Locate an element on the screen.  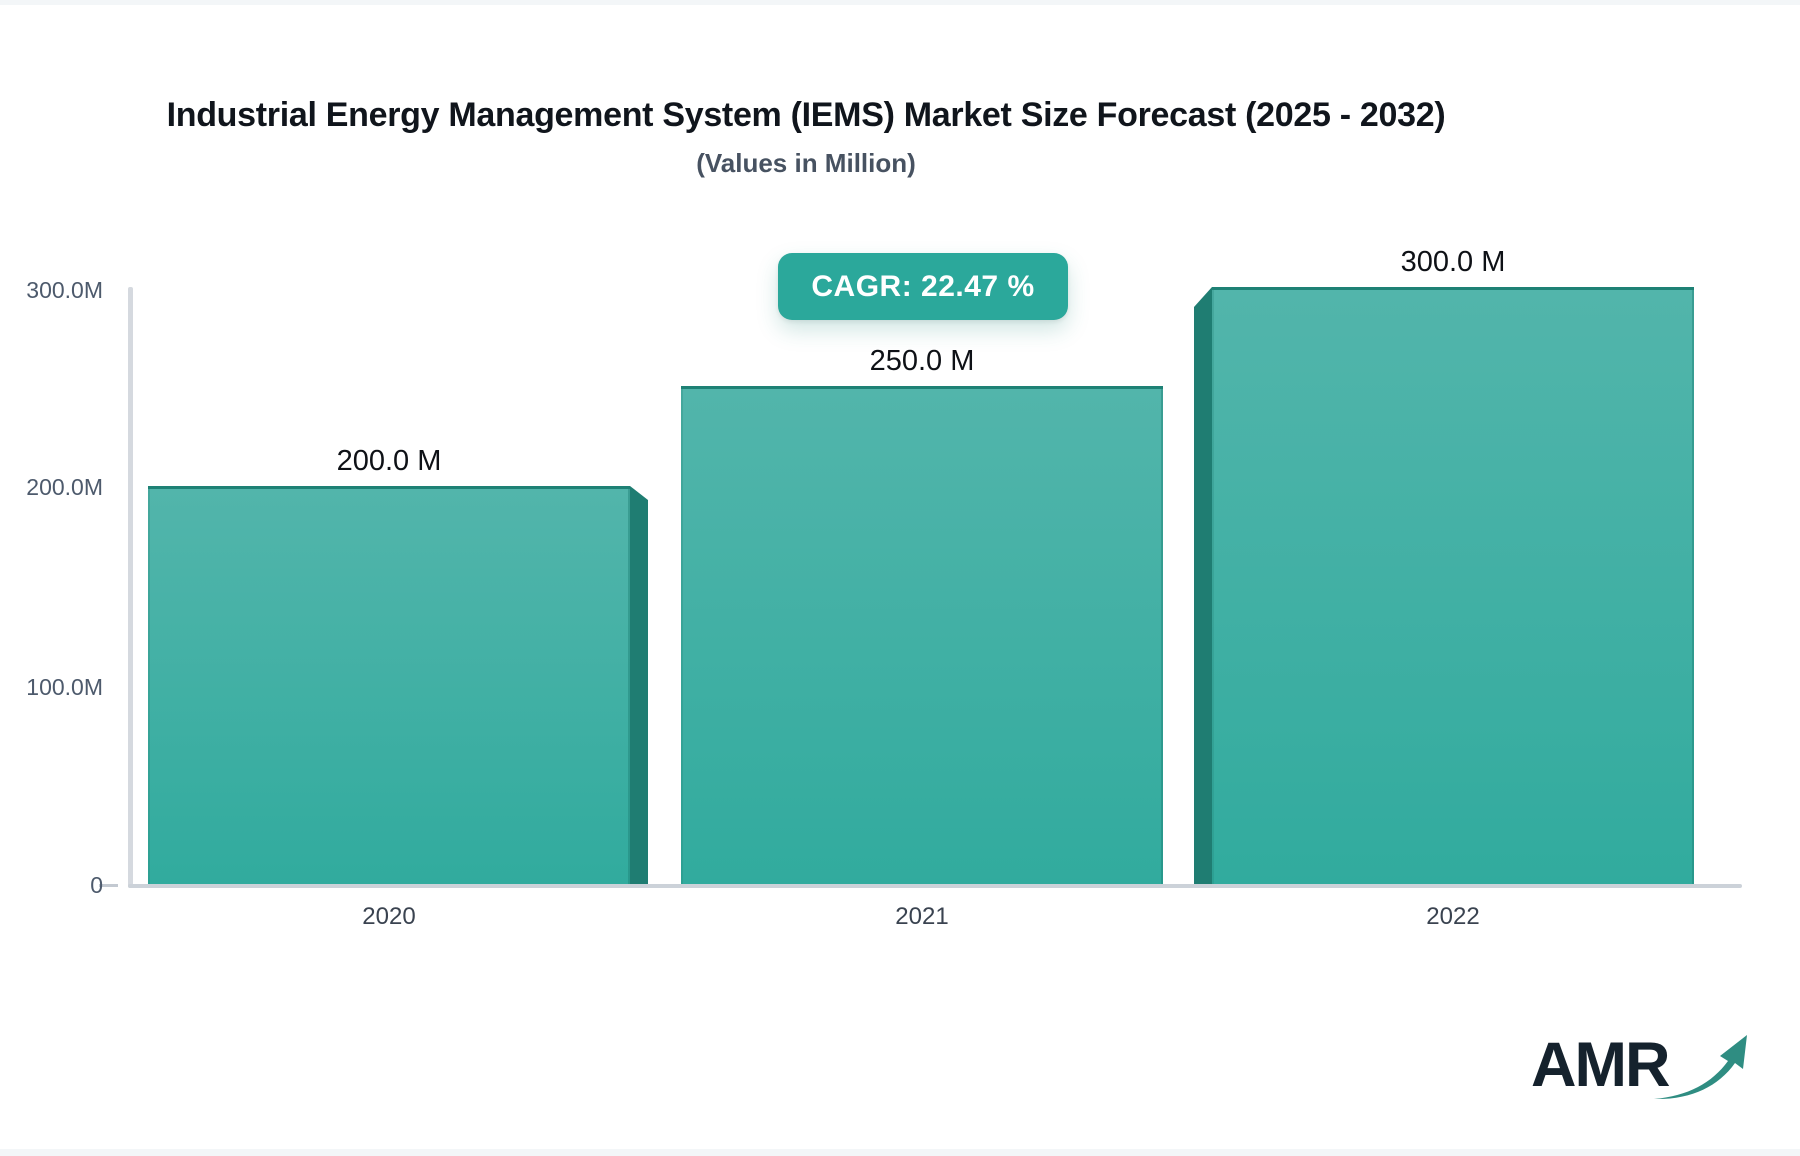
cagr-badge: CAGR: 22.47 % is located at coordinates (923, 286).